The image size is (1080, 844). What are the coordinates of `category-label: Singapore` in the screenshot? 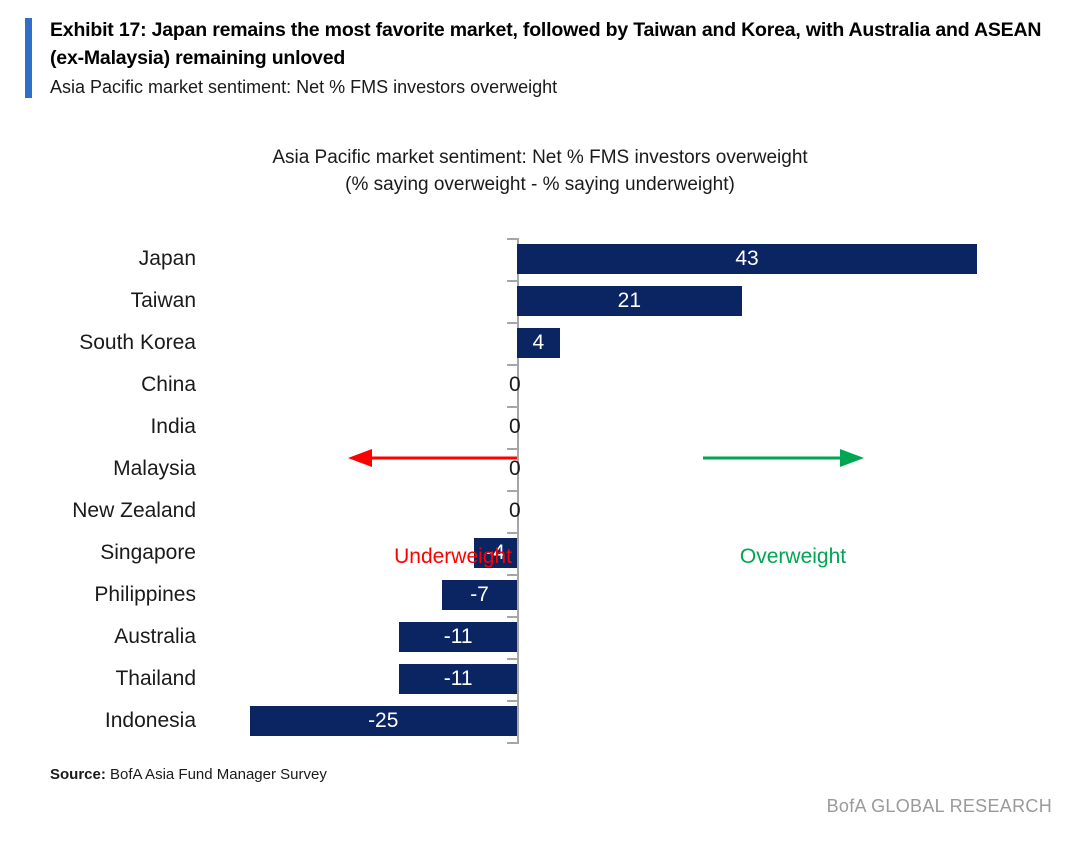 It's located at (148, 552).